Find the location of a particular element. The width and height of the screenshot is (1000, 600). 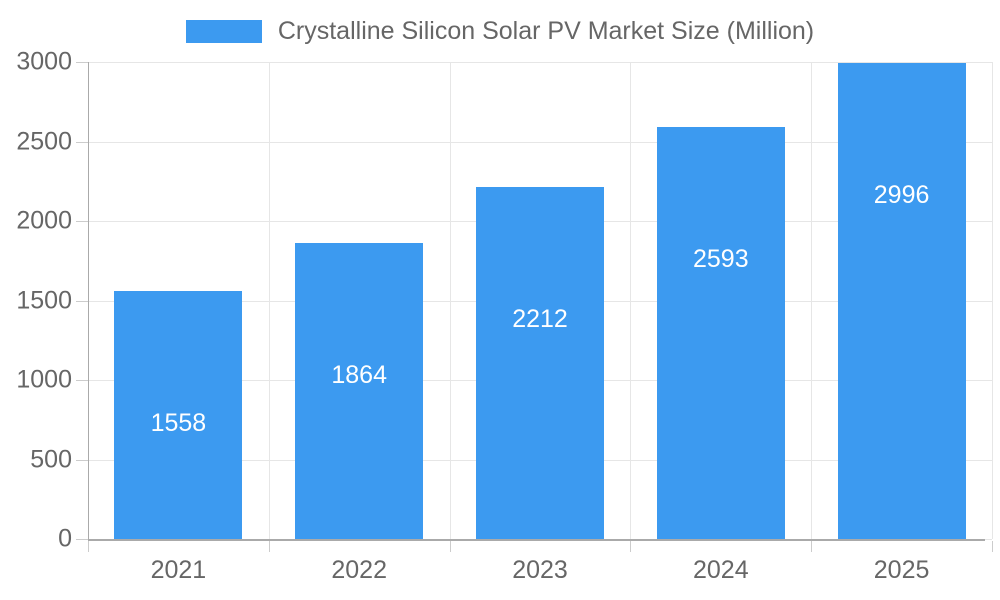

x-axis-tick-label: 2021 is located at coordinates (178, 570).